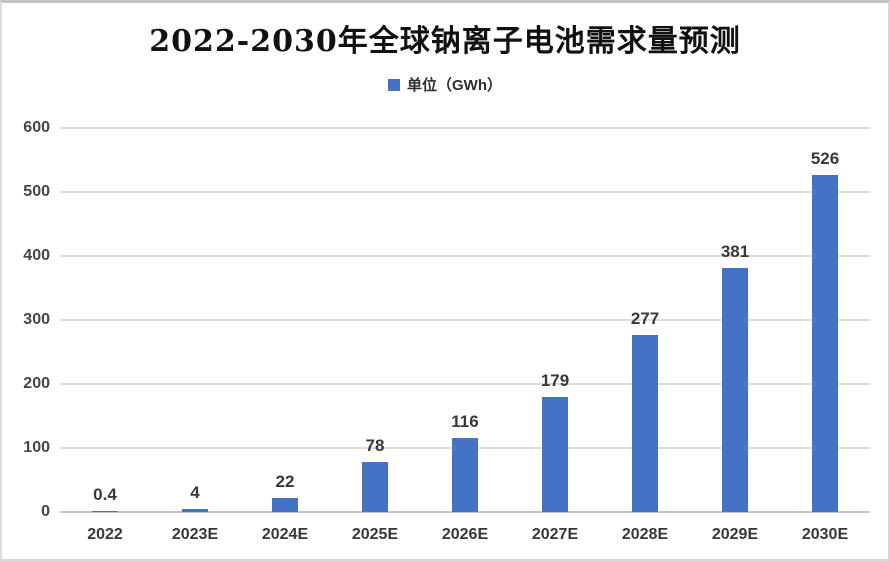  What do you see at coordinates (454, 85) in the screenshot?
I see `legend-label: 单位（GWh）` at bounding box center [454, 85].